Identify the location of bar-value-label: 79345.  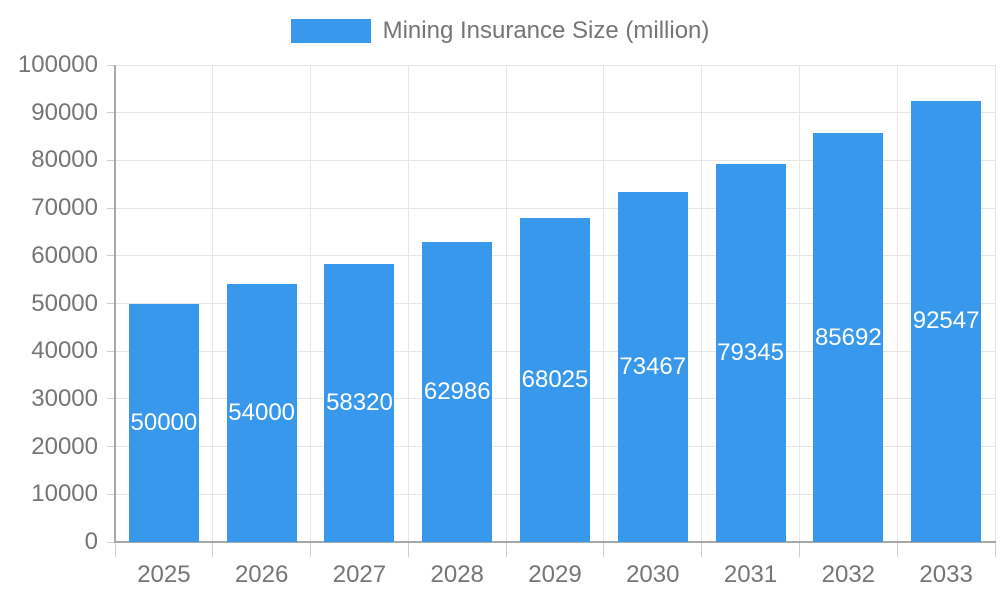
(750, 352).